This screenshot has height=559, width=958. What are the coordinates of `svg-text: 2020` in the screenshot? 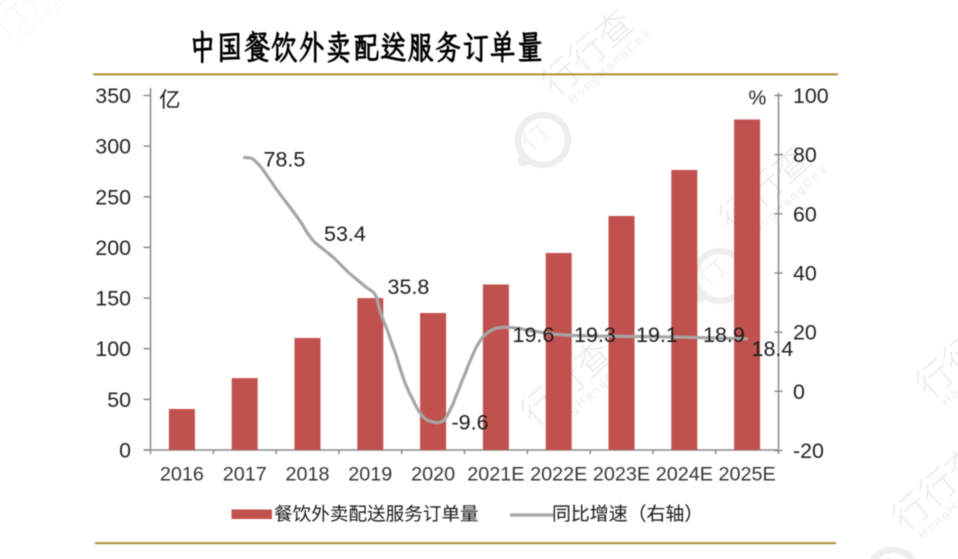 It's located at (433, 475).